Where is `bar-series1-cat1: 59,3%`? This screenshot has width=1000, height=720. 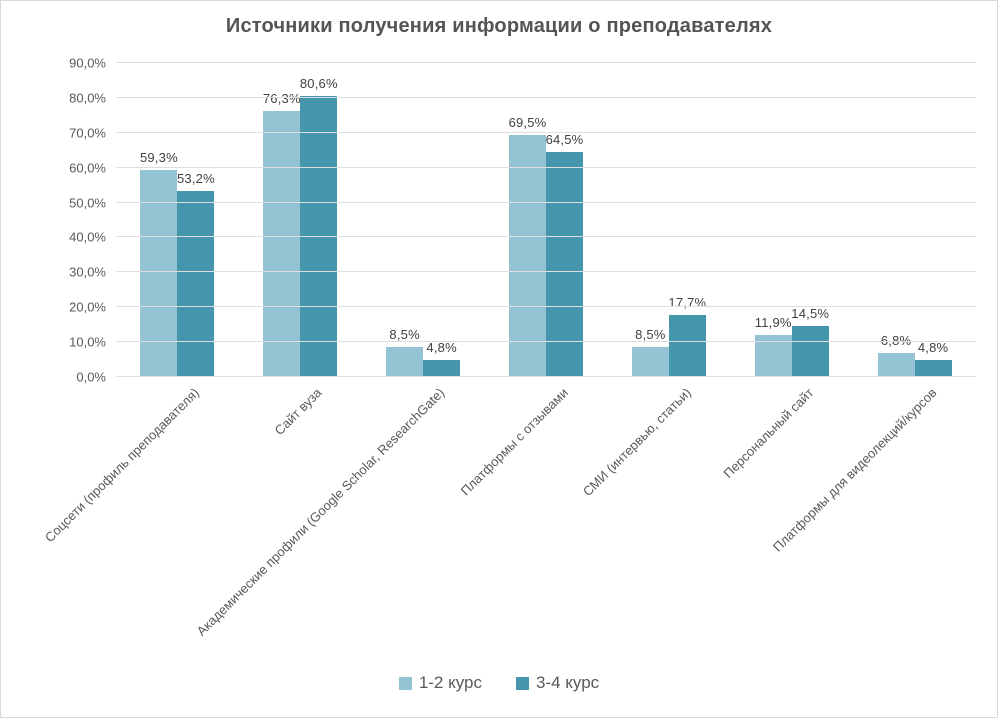 bar-series1-cat1: 59,3% is located at coordinates (159, 263).